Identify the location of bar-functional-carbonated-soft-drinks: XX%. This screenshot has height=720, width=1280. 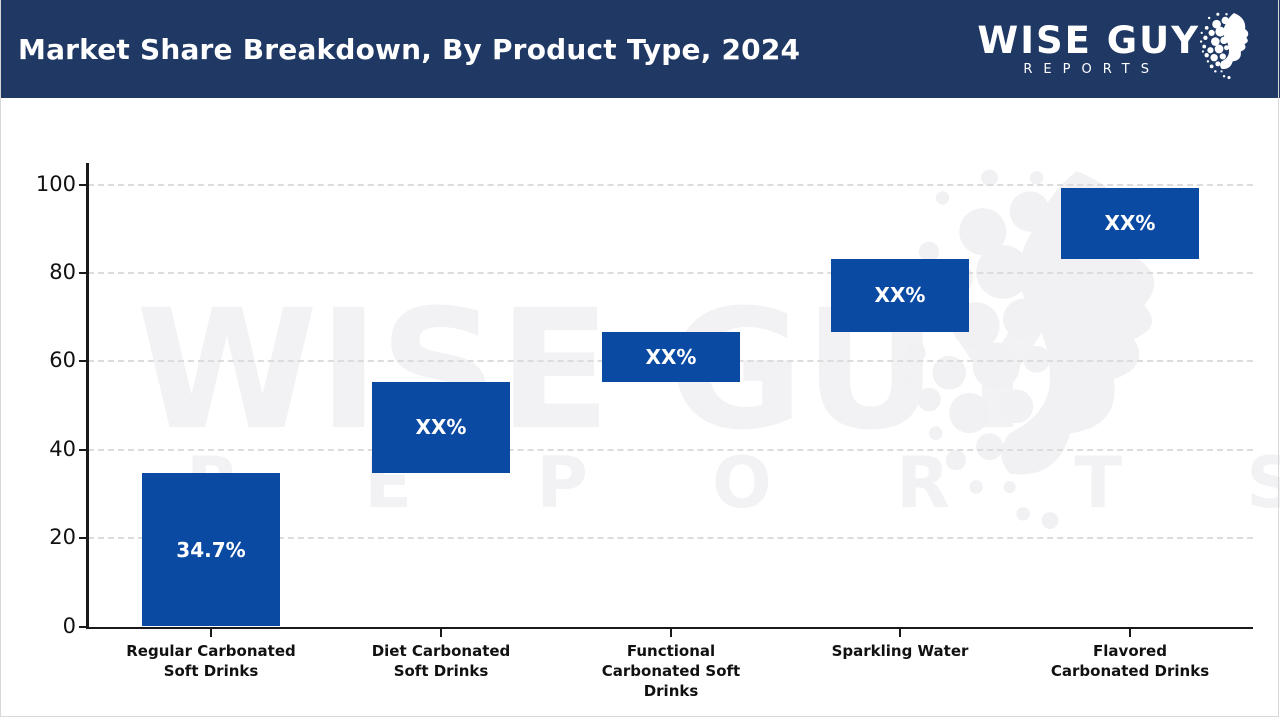
(671, 356).